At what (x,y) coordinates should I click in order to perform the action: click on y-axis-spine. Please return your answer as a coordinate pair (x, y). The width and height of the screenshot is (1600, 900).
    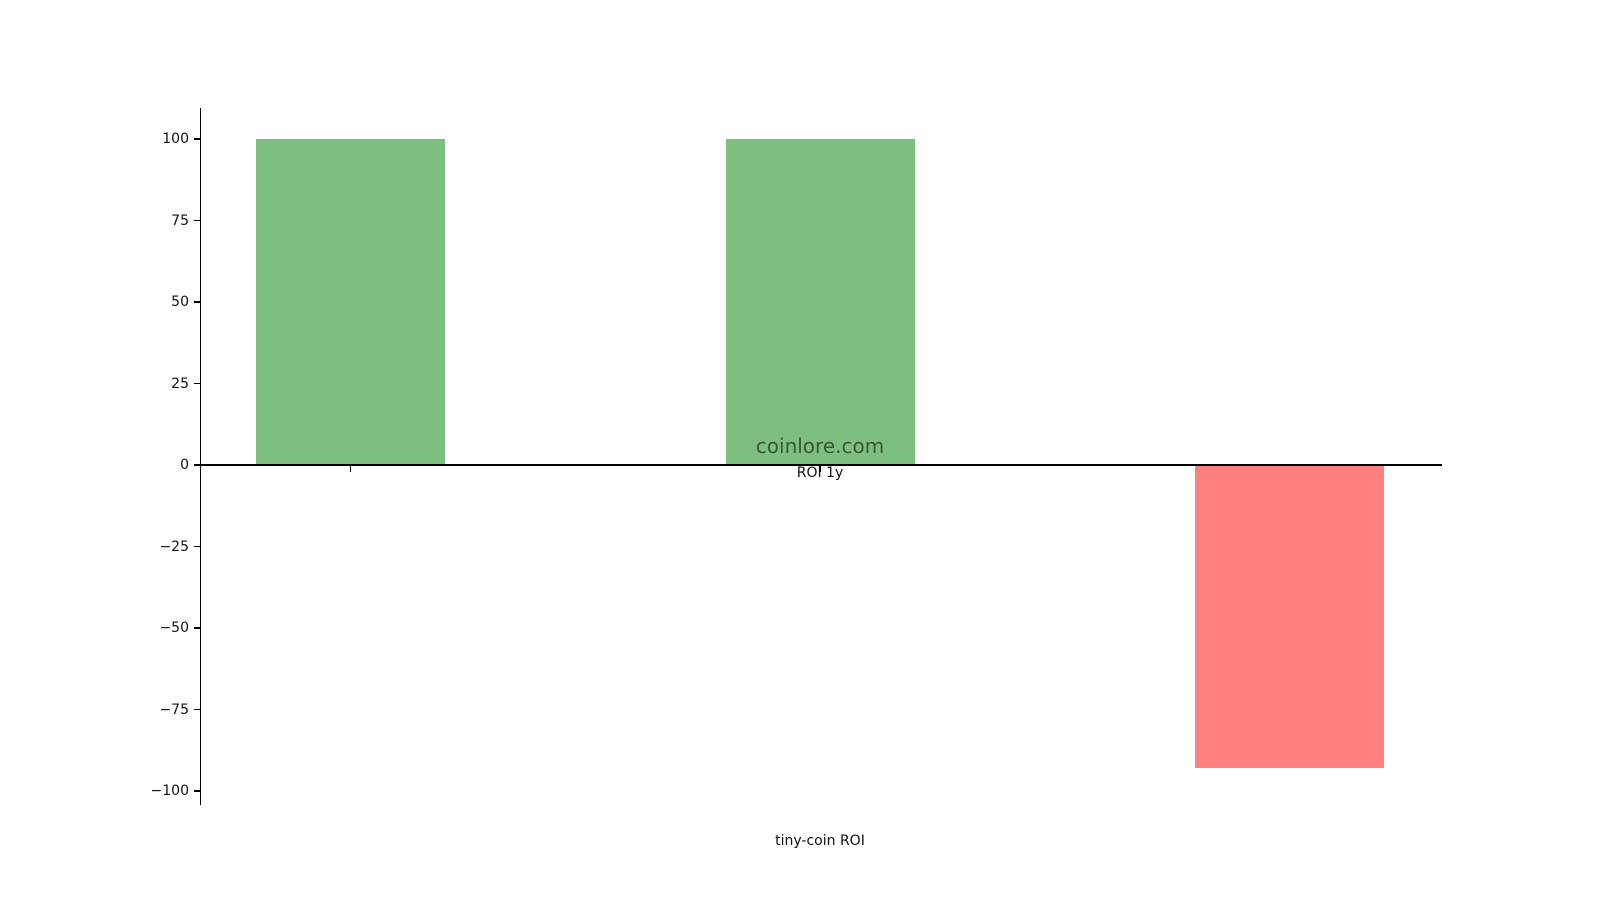
    Looking at the image, I should click on (200, 456).